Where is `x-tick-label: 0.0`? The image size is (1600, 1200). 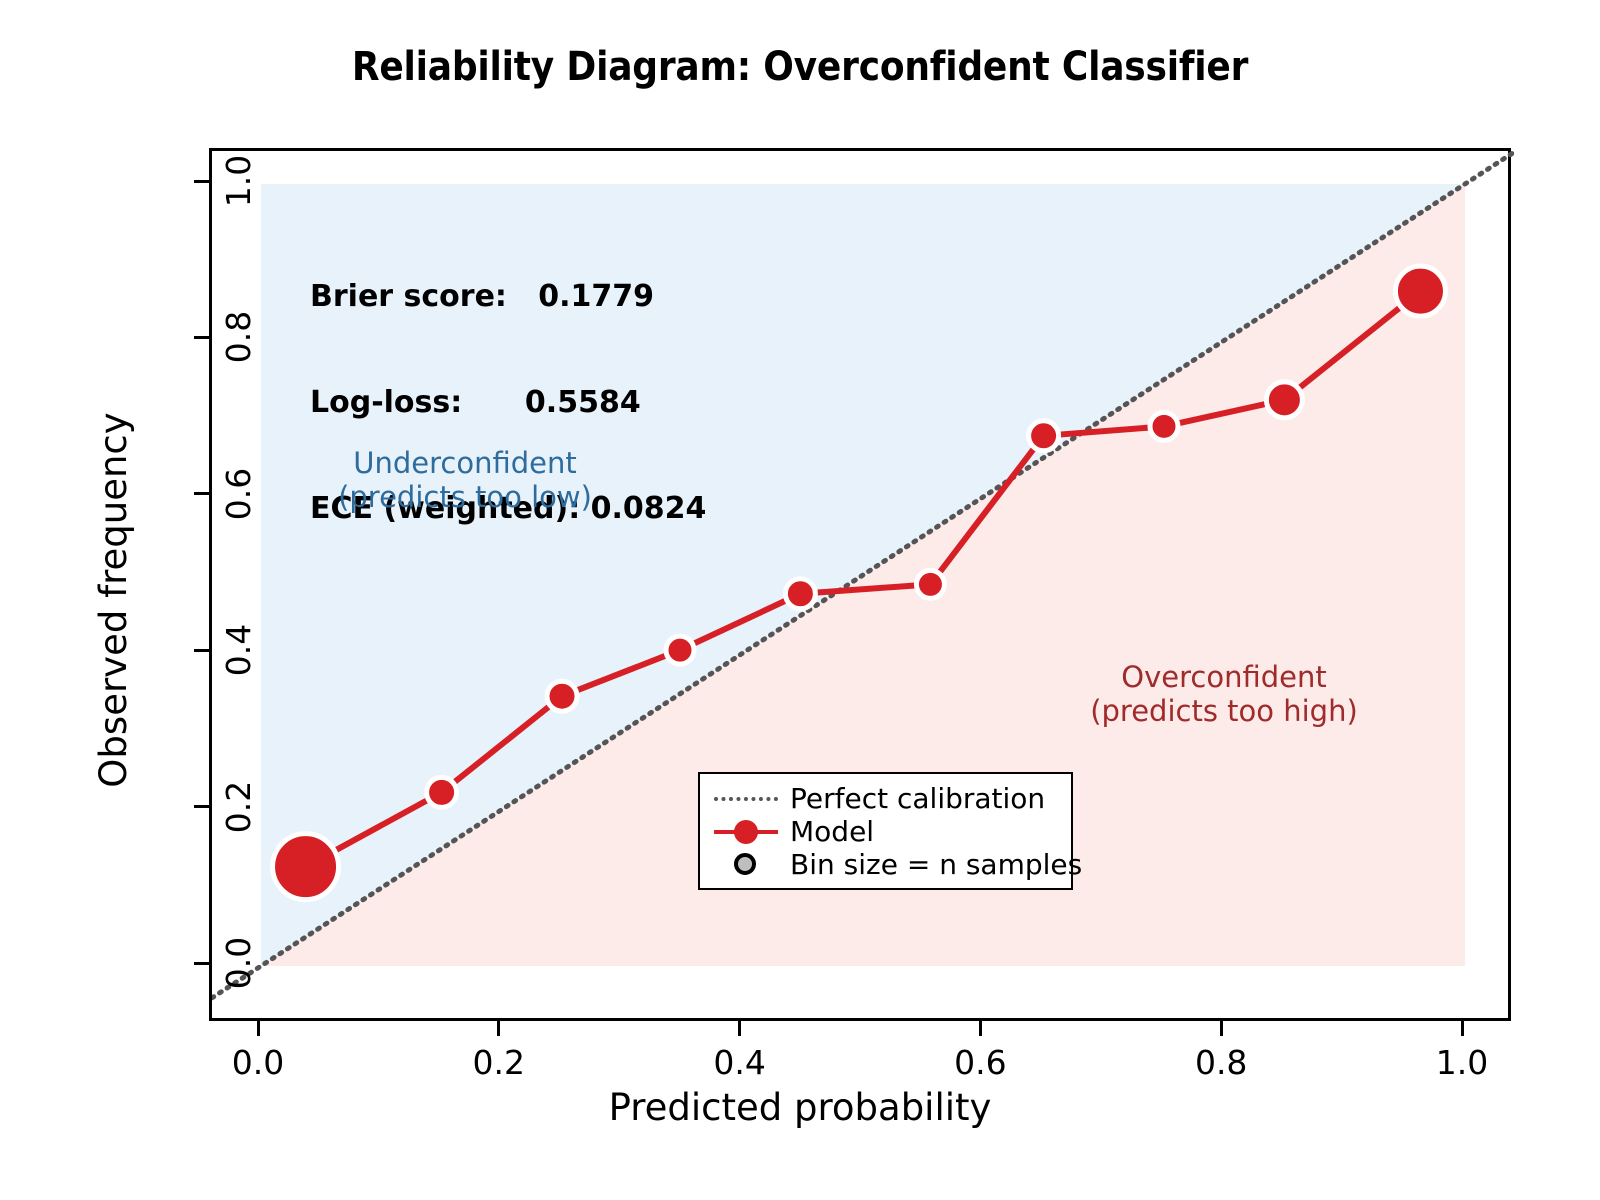 x-tick-label: 0.0 is located at coordinates (258, 1062).